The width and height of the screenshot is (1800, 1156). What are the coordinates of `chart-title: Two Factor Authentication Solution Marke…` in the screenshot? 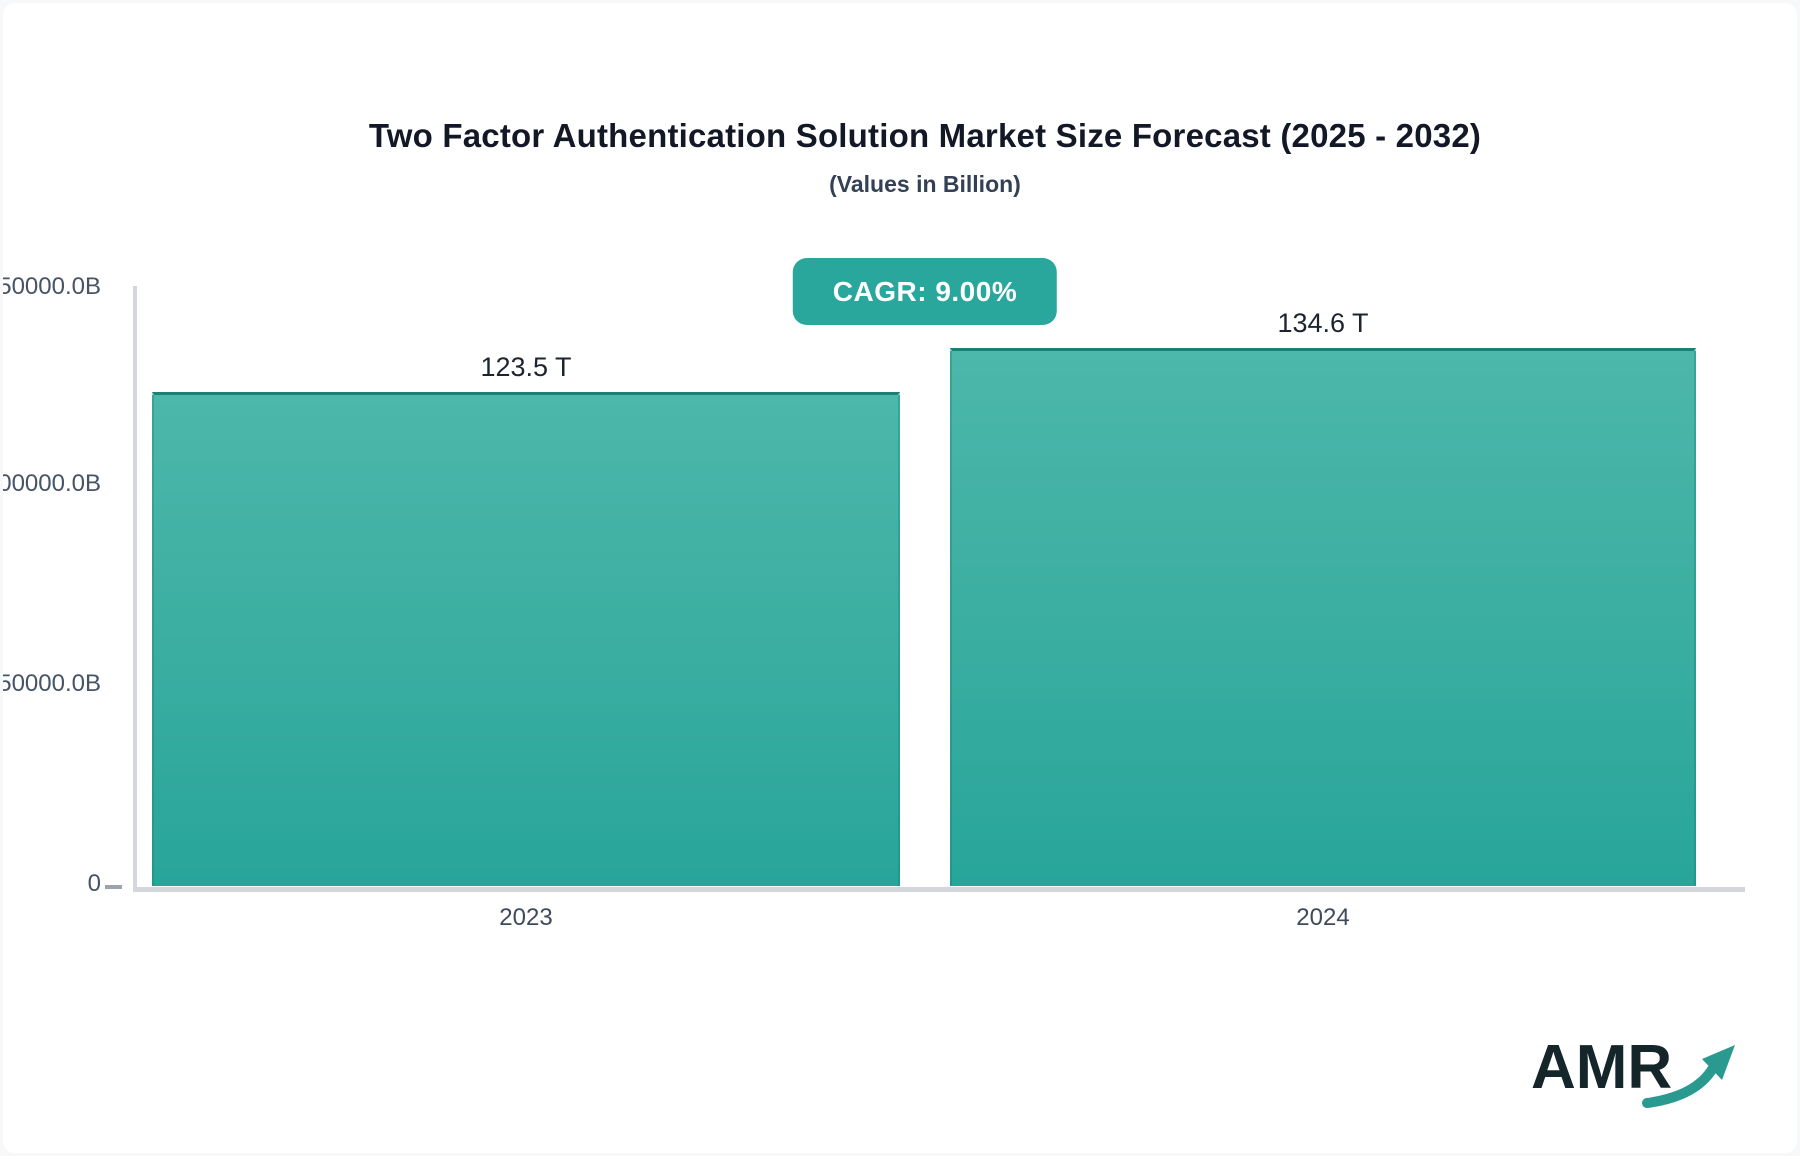 It's located at (925, 135).